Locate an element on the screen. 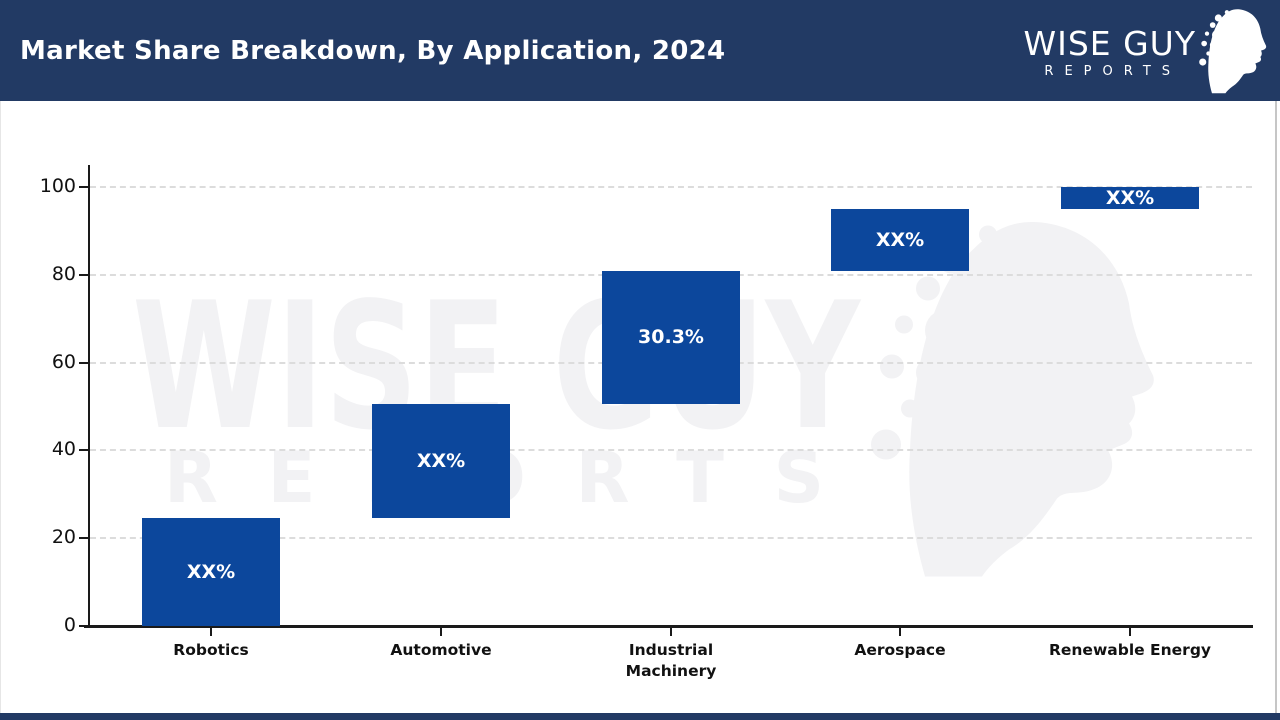 The height and width of the screenshot is (720, 1280). bar-aerospace: XX% is located at coordinates (900, 239).